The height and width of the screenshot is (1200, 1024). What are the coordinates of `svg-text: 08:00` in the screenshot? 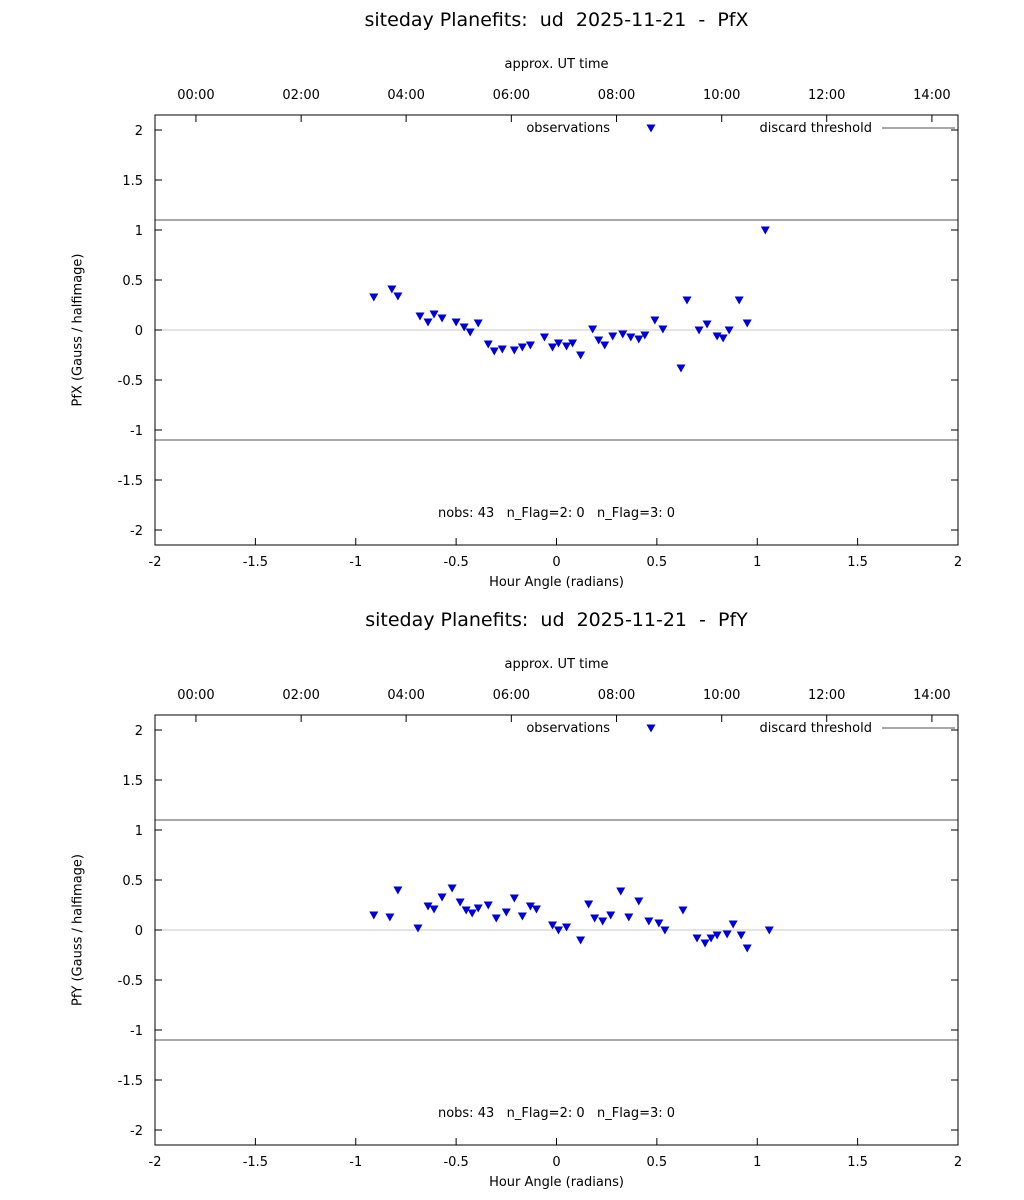 It's located at (616, 695).